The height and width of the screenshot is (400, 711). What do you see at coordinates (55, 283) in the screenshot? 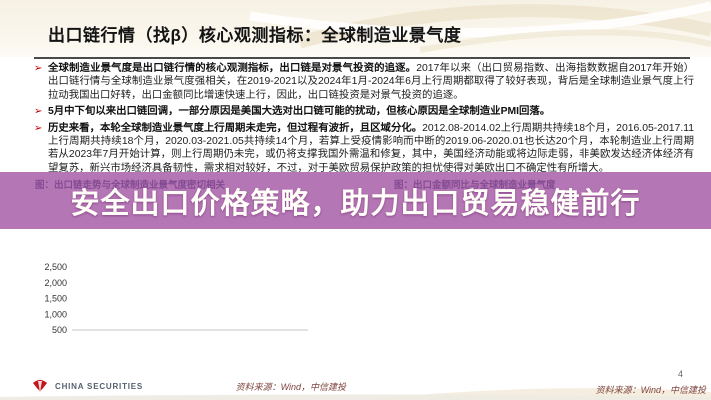
I see `svg-text: 2,000` at bounding box center [55, 283].